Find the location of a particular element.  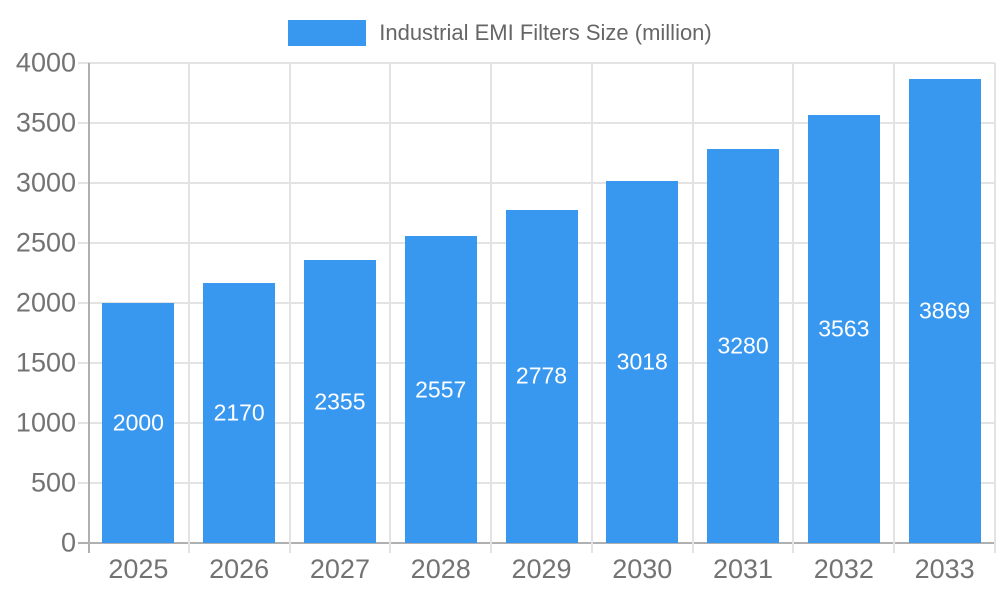

bar-2025: 2000 is located at coordinates (138, 423).